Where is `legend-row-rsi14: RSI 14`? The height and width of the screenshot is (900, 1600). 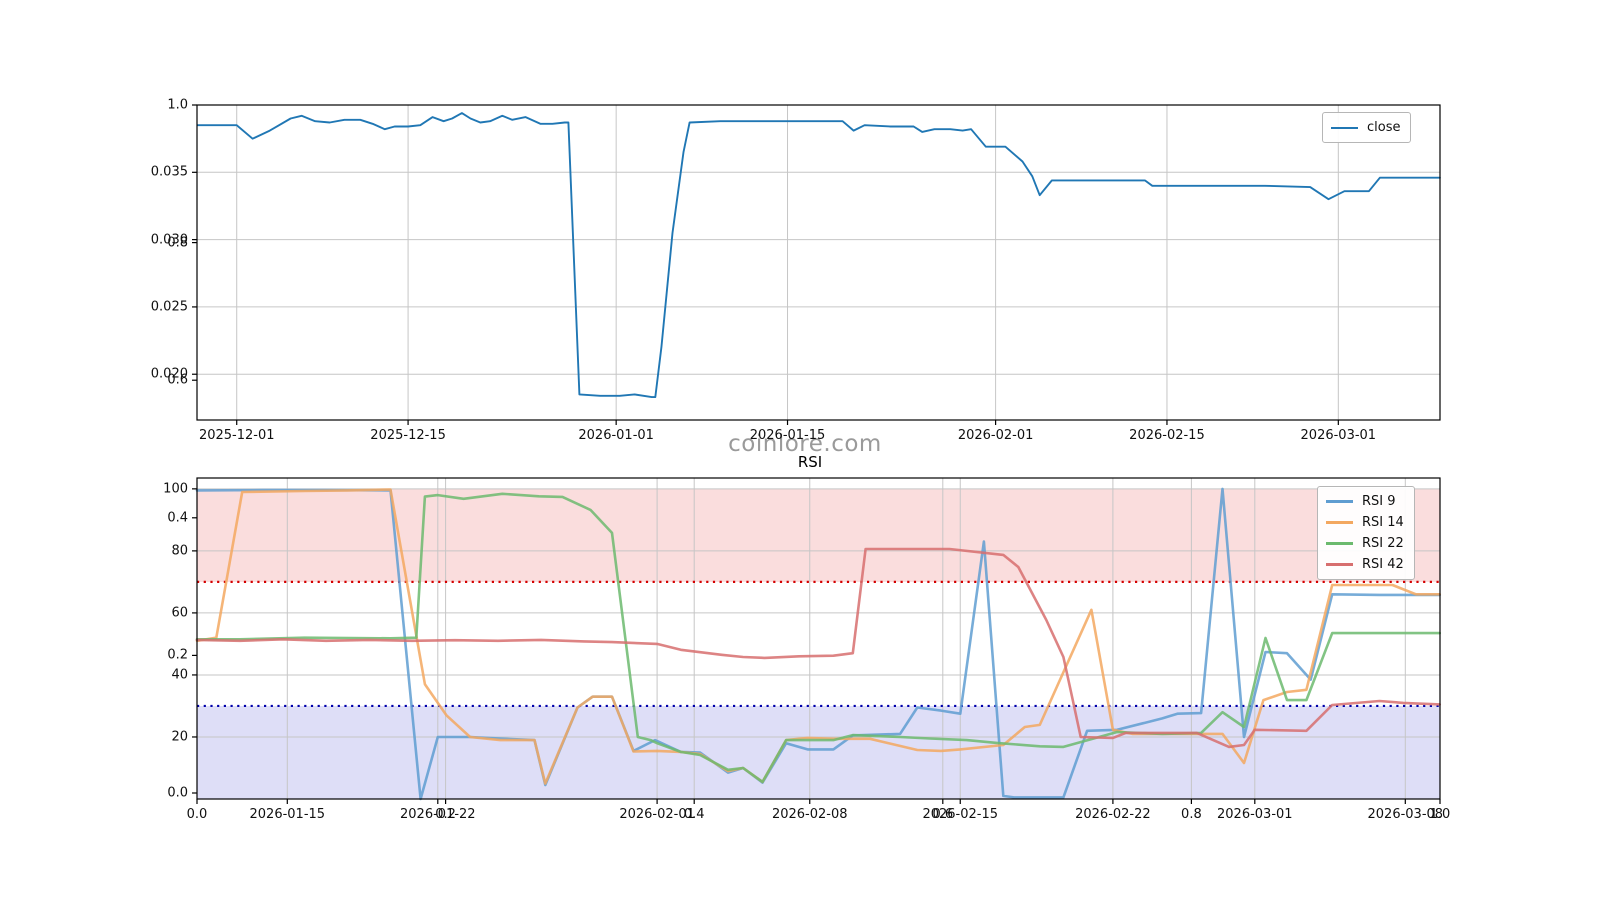
legend-row-rsi14: RSI 14 is located at coordinates (1365, 522).